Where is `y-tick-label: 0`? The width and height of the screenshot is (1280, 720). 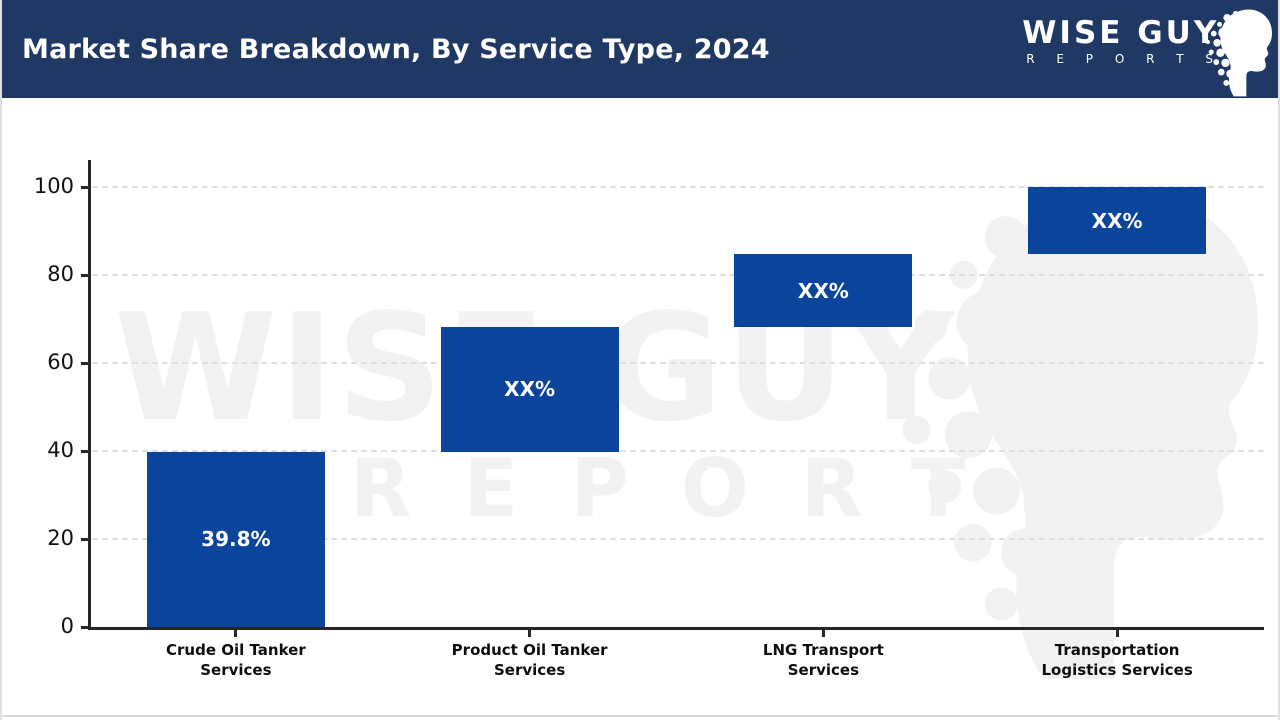
y-tick-label: 0 is located at coordinates (67, 626).